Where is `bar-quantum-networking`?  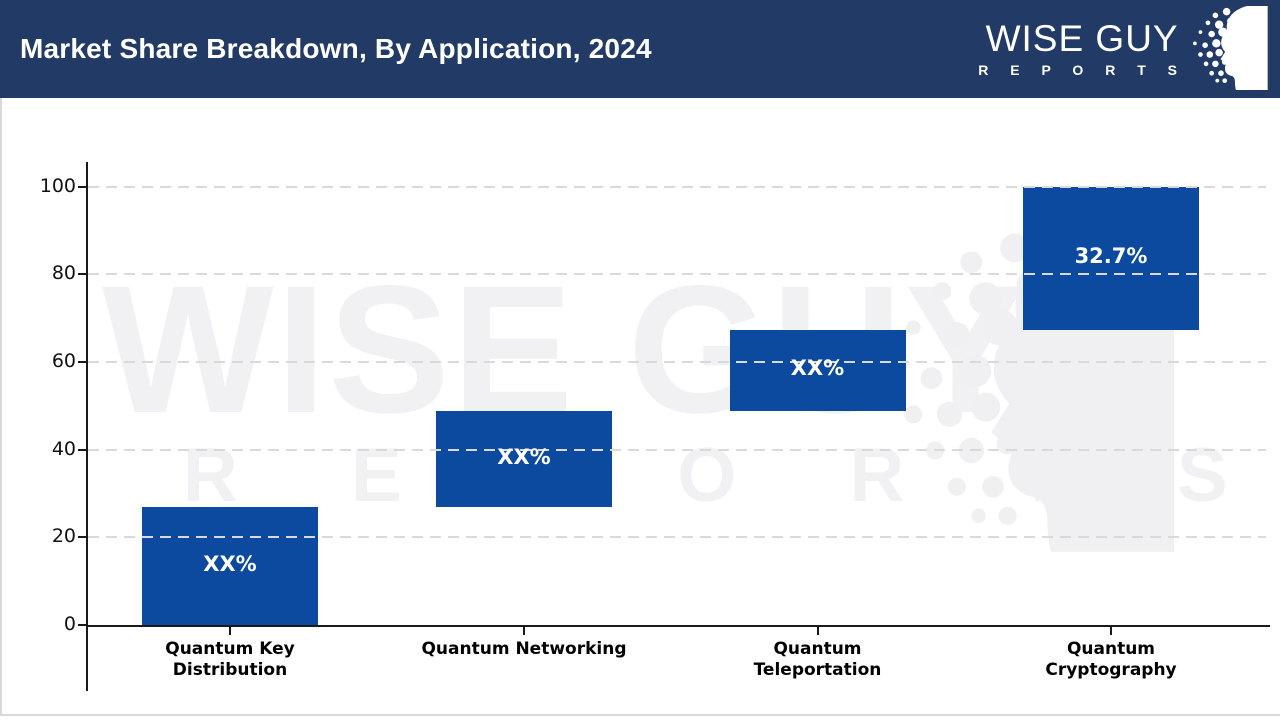 bar-quantum-networking is located at coordinates (524, 459).